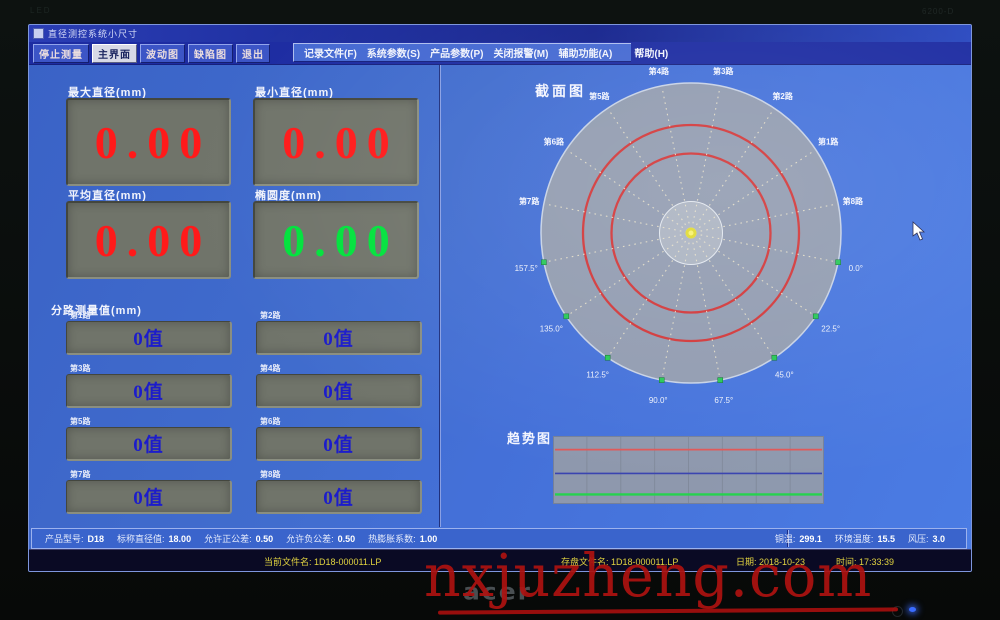 This screenshot has height=620, width=1000. Describe the element at coordinates (294, 93) in the screenshot. I see `gauge-label-2: 最小直径(mm)` at that location.